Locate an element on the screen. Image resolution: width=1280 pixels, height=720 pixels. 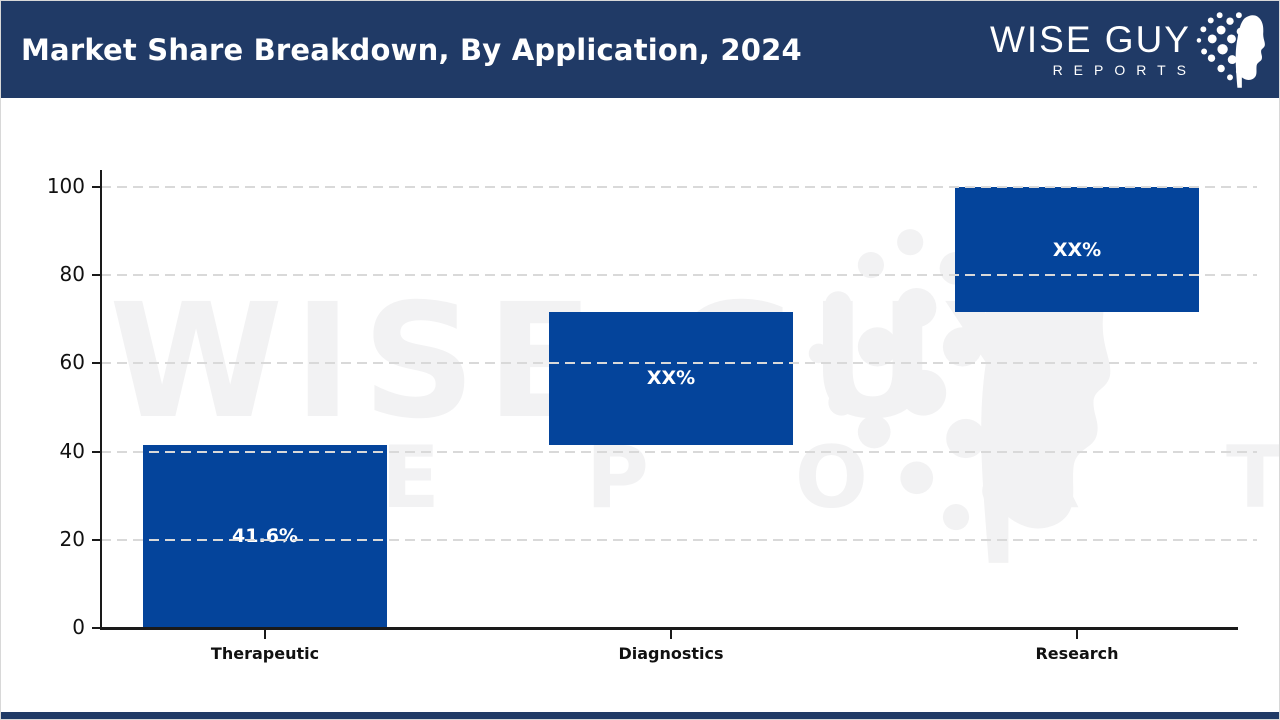
bar-segment: 41.6% is located at coordinates (265, 536).